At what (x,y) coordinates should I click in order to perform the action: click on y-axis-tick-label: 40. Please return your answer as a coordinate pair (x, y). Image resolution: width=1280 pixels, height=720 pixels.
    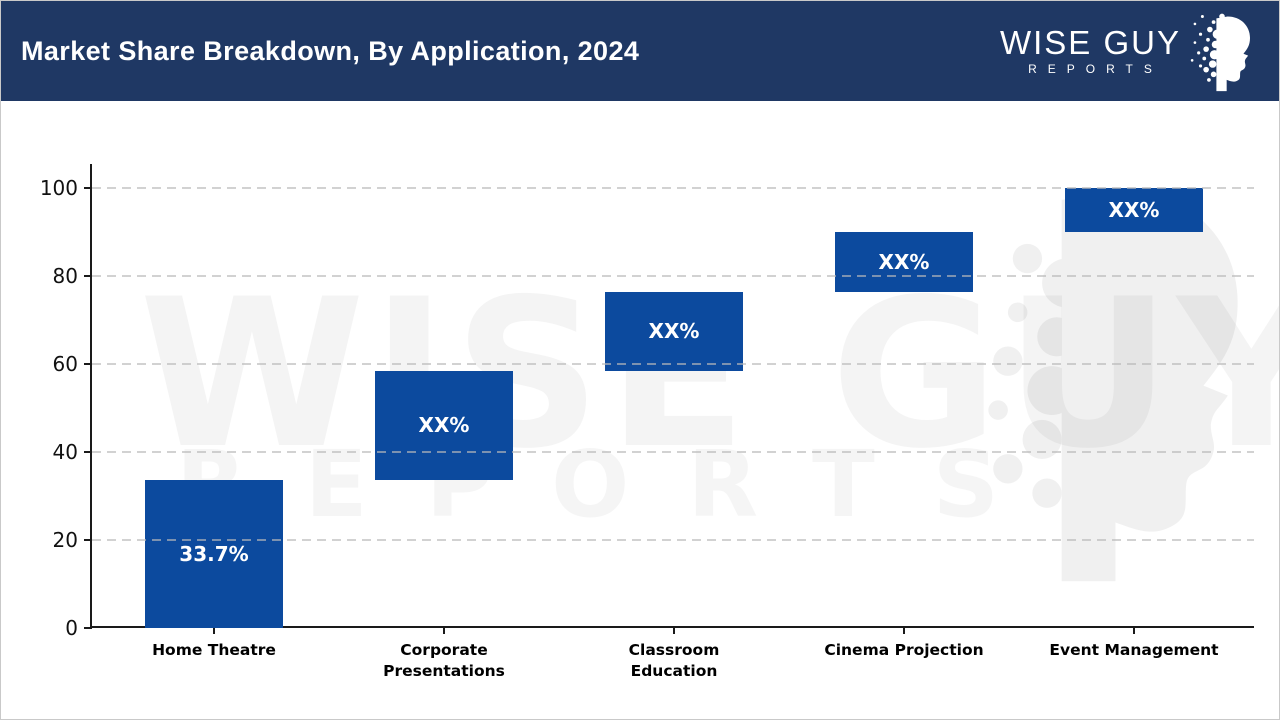
    Looking at the image, I should click on (65, 452).